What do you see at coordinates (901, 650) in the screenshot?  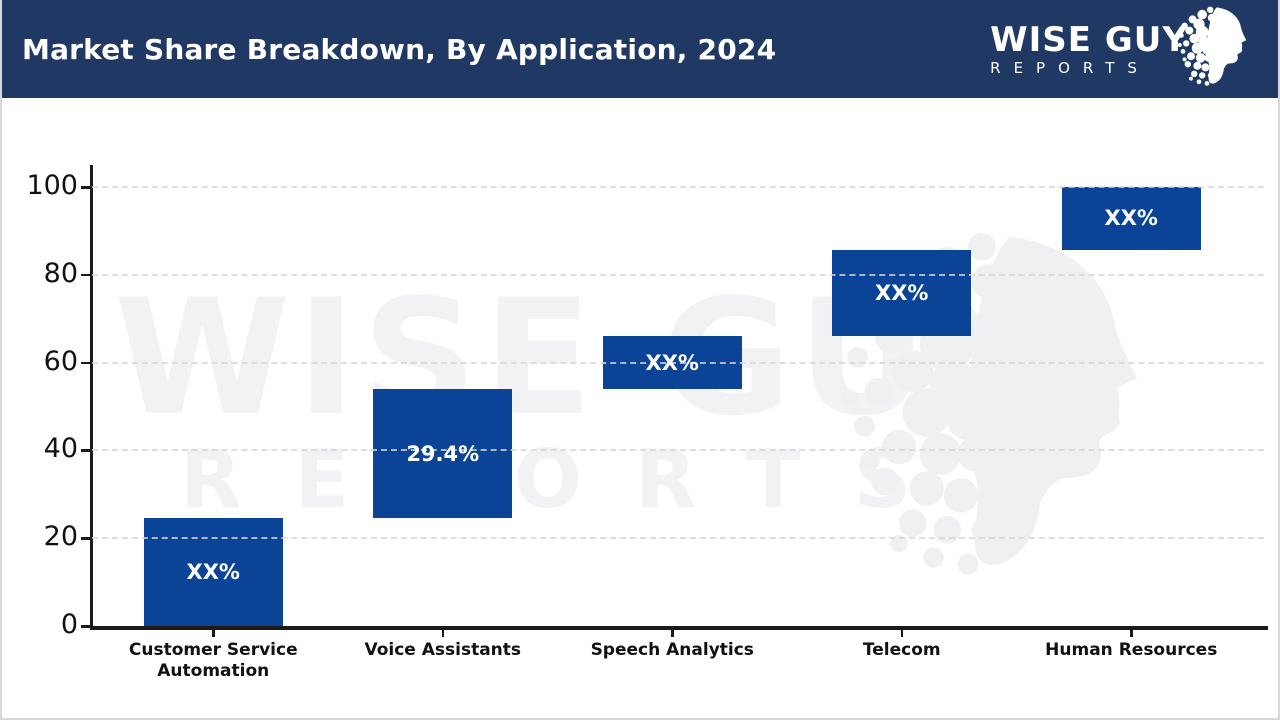 I see `x-tick-label: Telecom` at bounding box center [901, 650].